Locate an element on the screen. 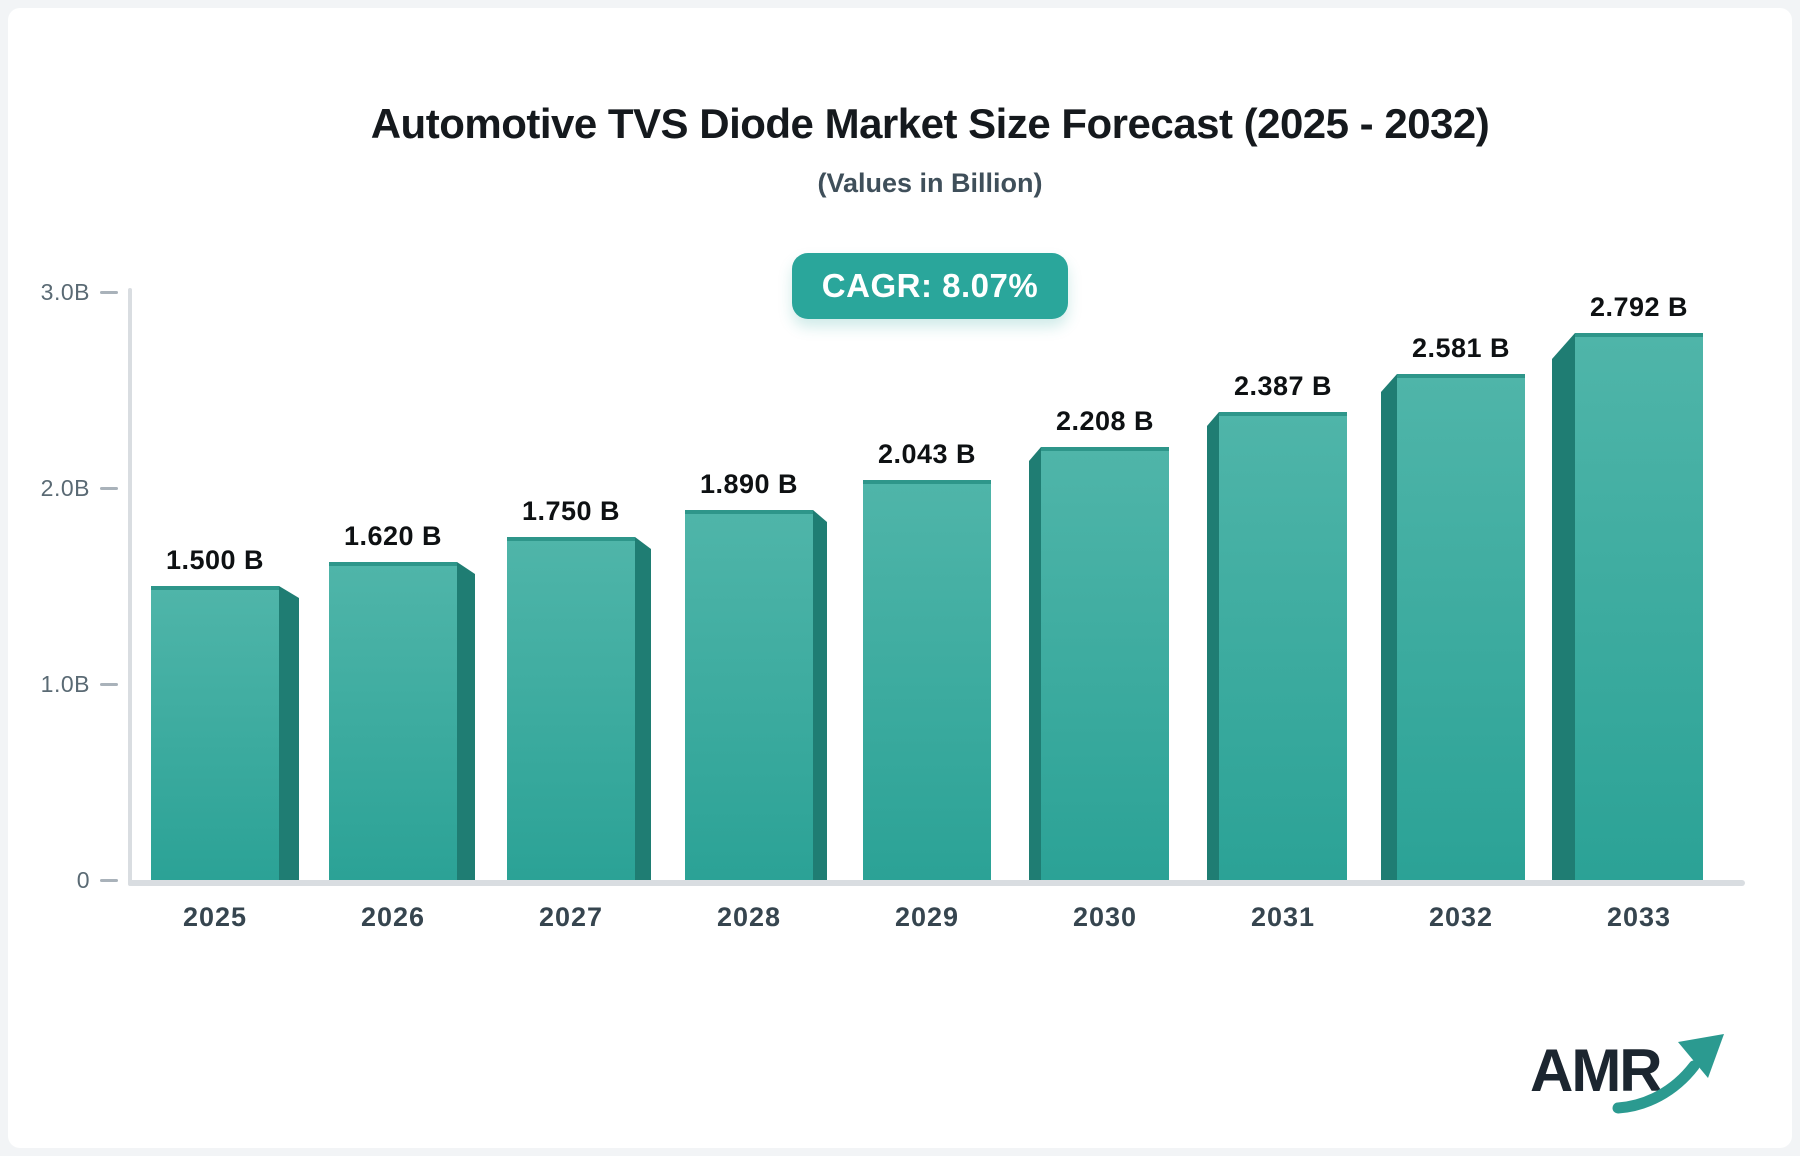 Image resolution: width=1800 pixels, height=1156 pixels. bar-2025 is located at coordinates (215, 733).